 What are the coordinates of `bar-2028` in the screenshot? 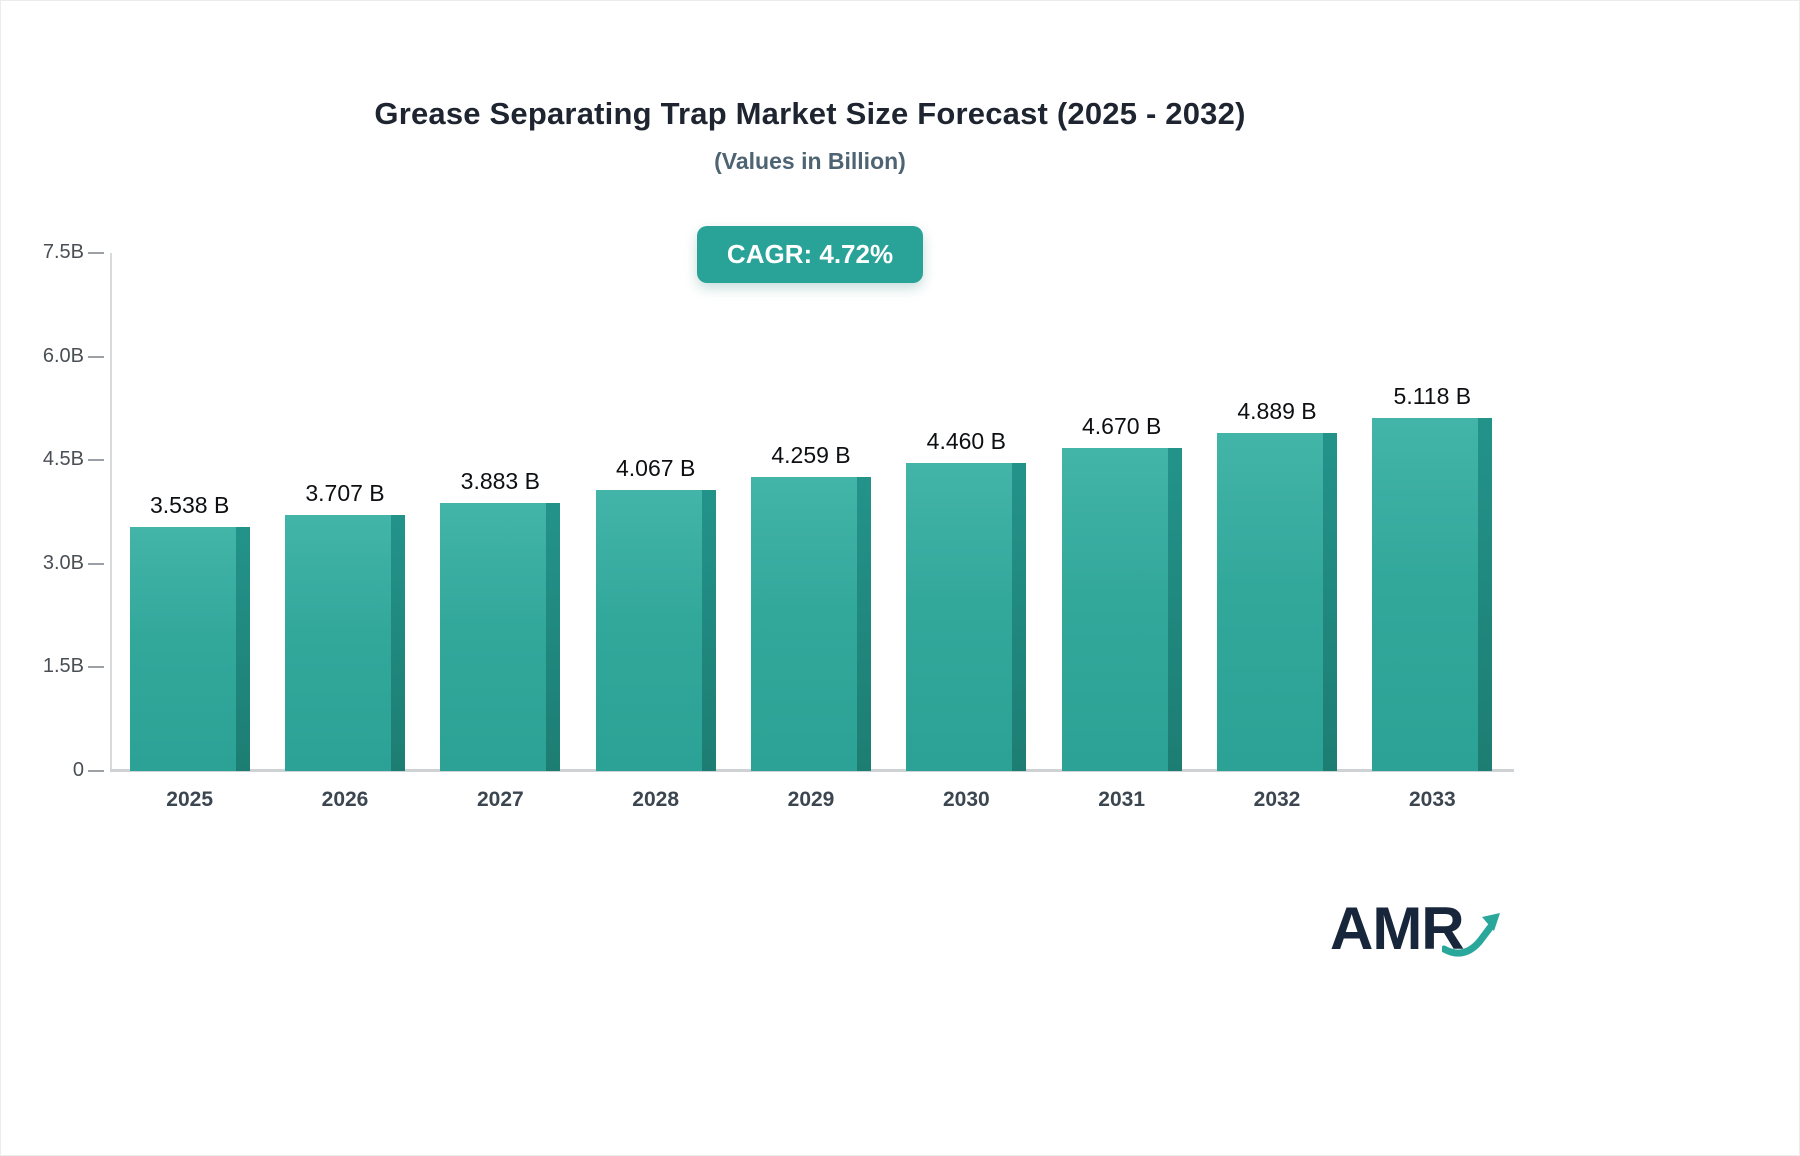 It's located at (655, 630).